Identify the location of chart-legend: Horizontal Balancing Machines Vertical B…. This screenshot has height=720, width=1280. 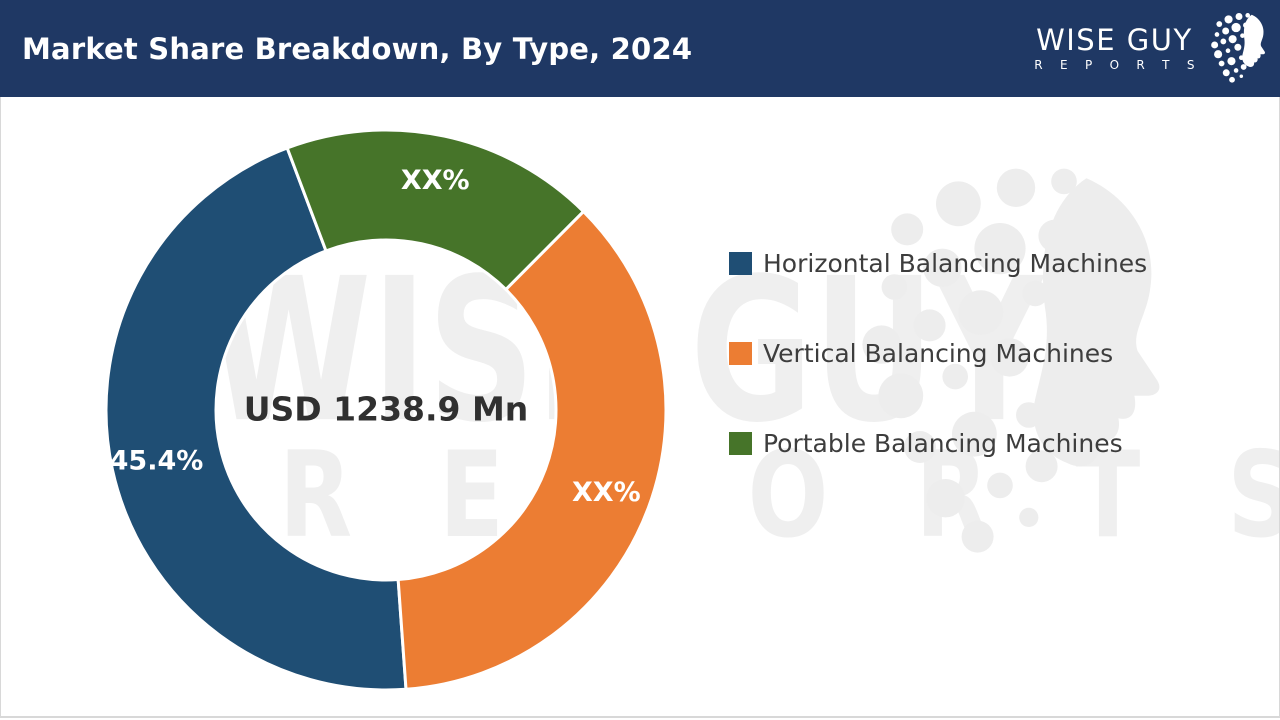
(938, 382).